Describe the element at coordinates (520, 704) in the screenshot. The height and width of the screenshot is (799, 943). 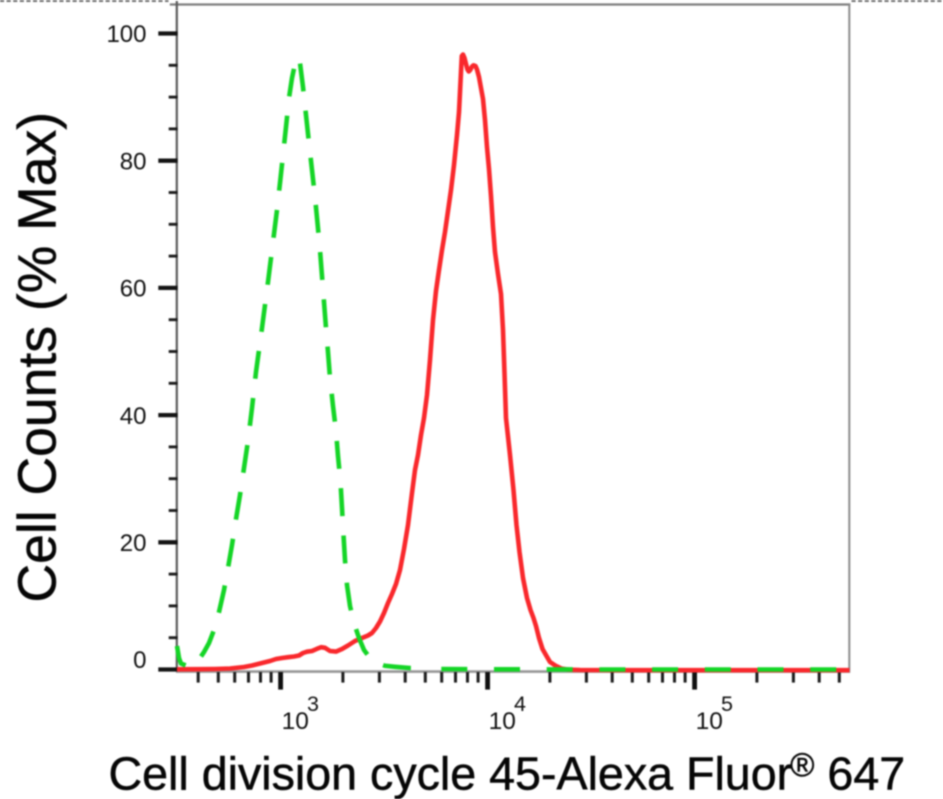
I see `svg-text: 4` at that location.